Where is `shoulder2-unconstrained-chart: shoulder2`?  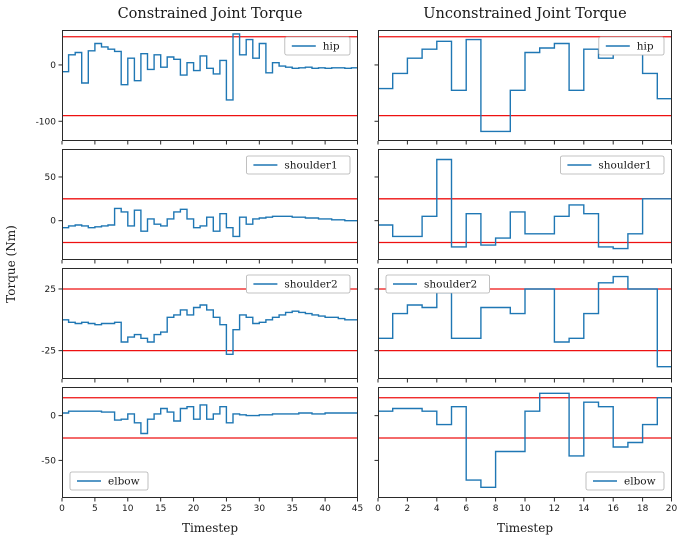 shoulder2-unconstrained-chart: shoulder2 is located at coordinates (523, 325).